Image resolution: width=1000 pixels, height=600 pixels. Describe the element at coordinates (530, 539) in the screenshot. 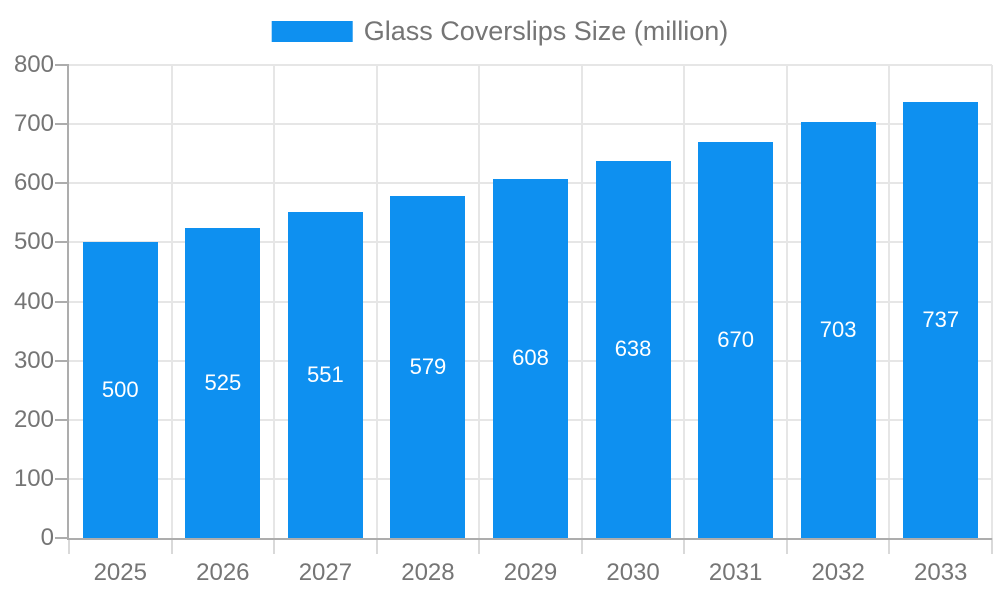

I see `x-axis-line` at that location.